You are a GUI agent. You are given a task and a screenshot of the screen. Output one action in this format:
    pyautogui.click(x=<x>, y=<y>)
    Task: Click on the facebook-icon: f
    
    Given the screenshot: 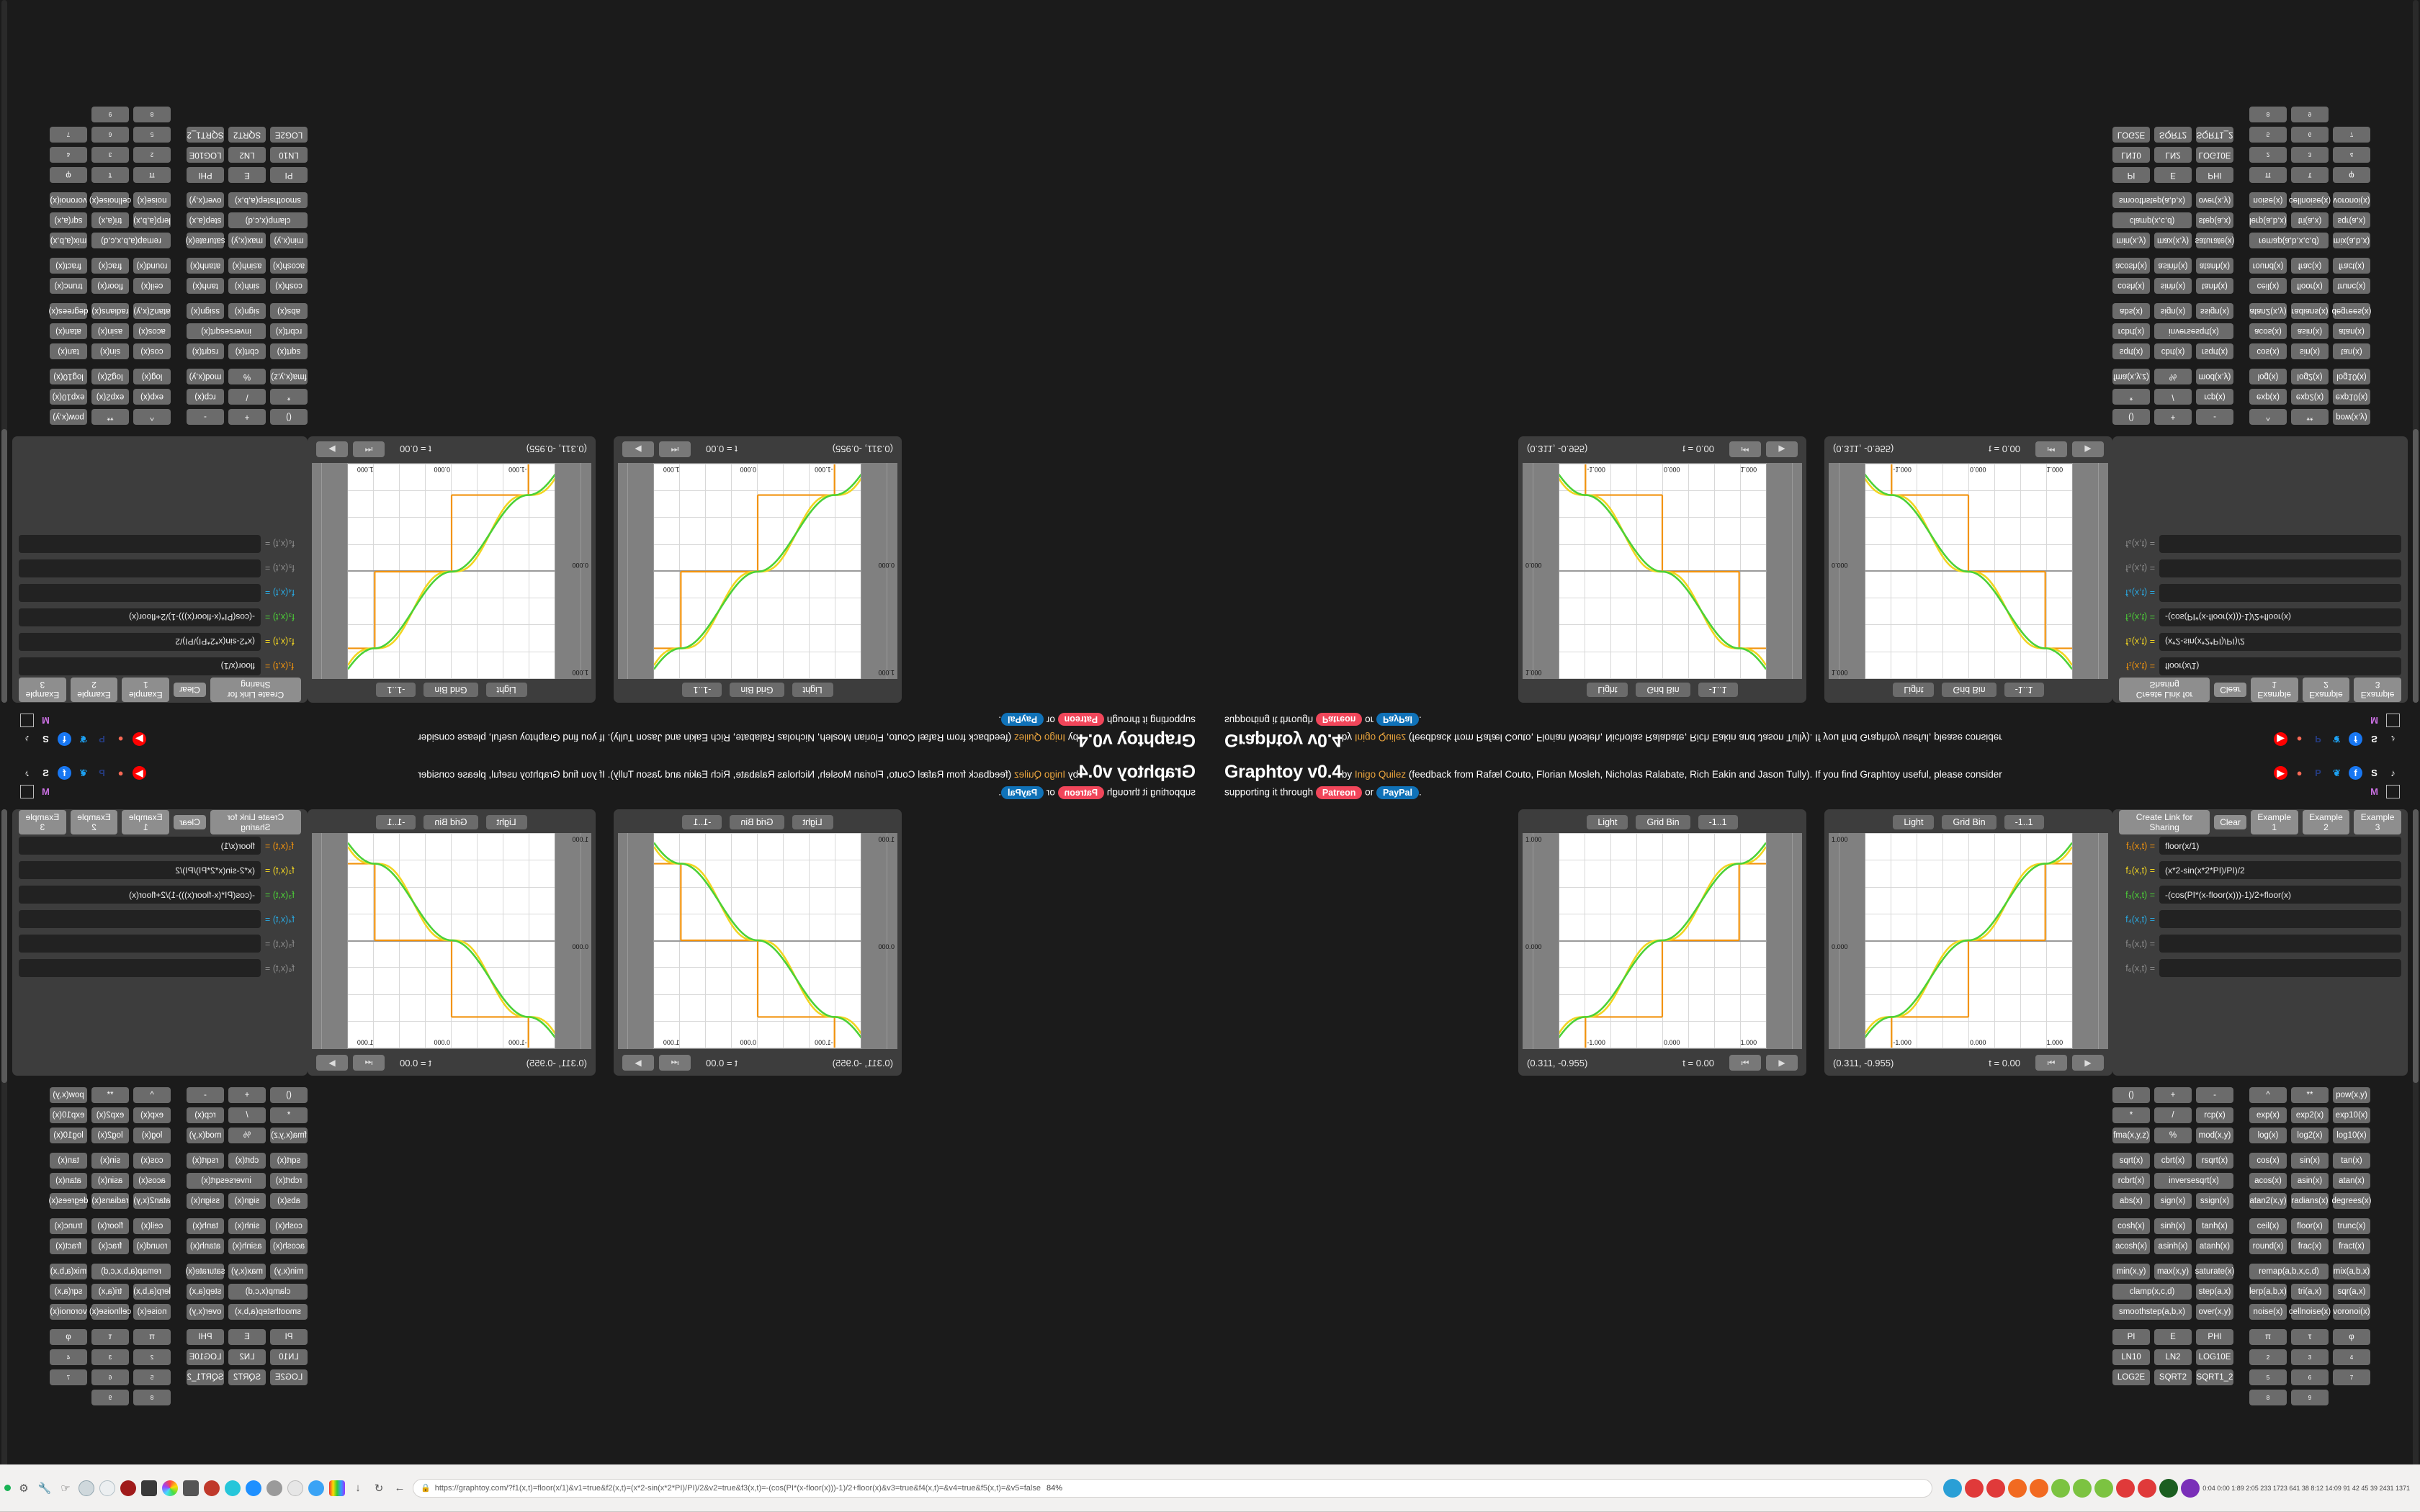 What is the action you would take?
    pyautogui.click(x=64, y=739)
    